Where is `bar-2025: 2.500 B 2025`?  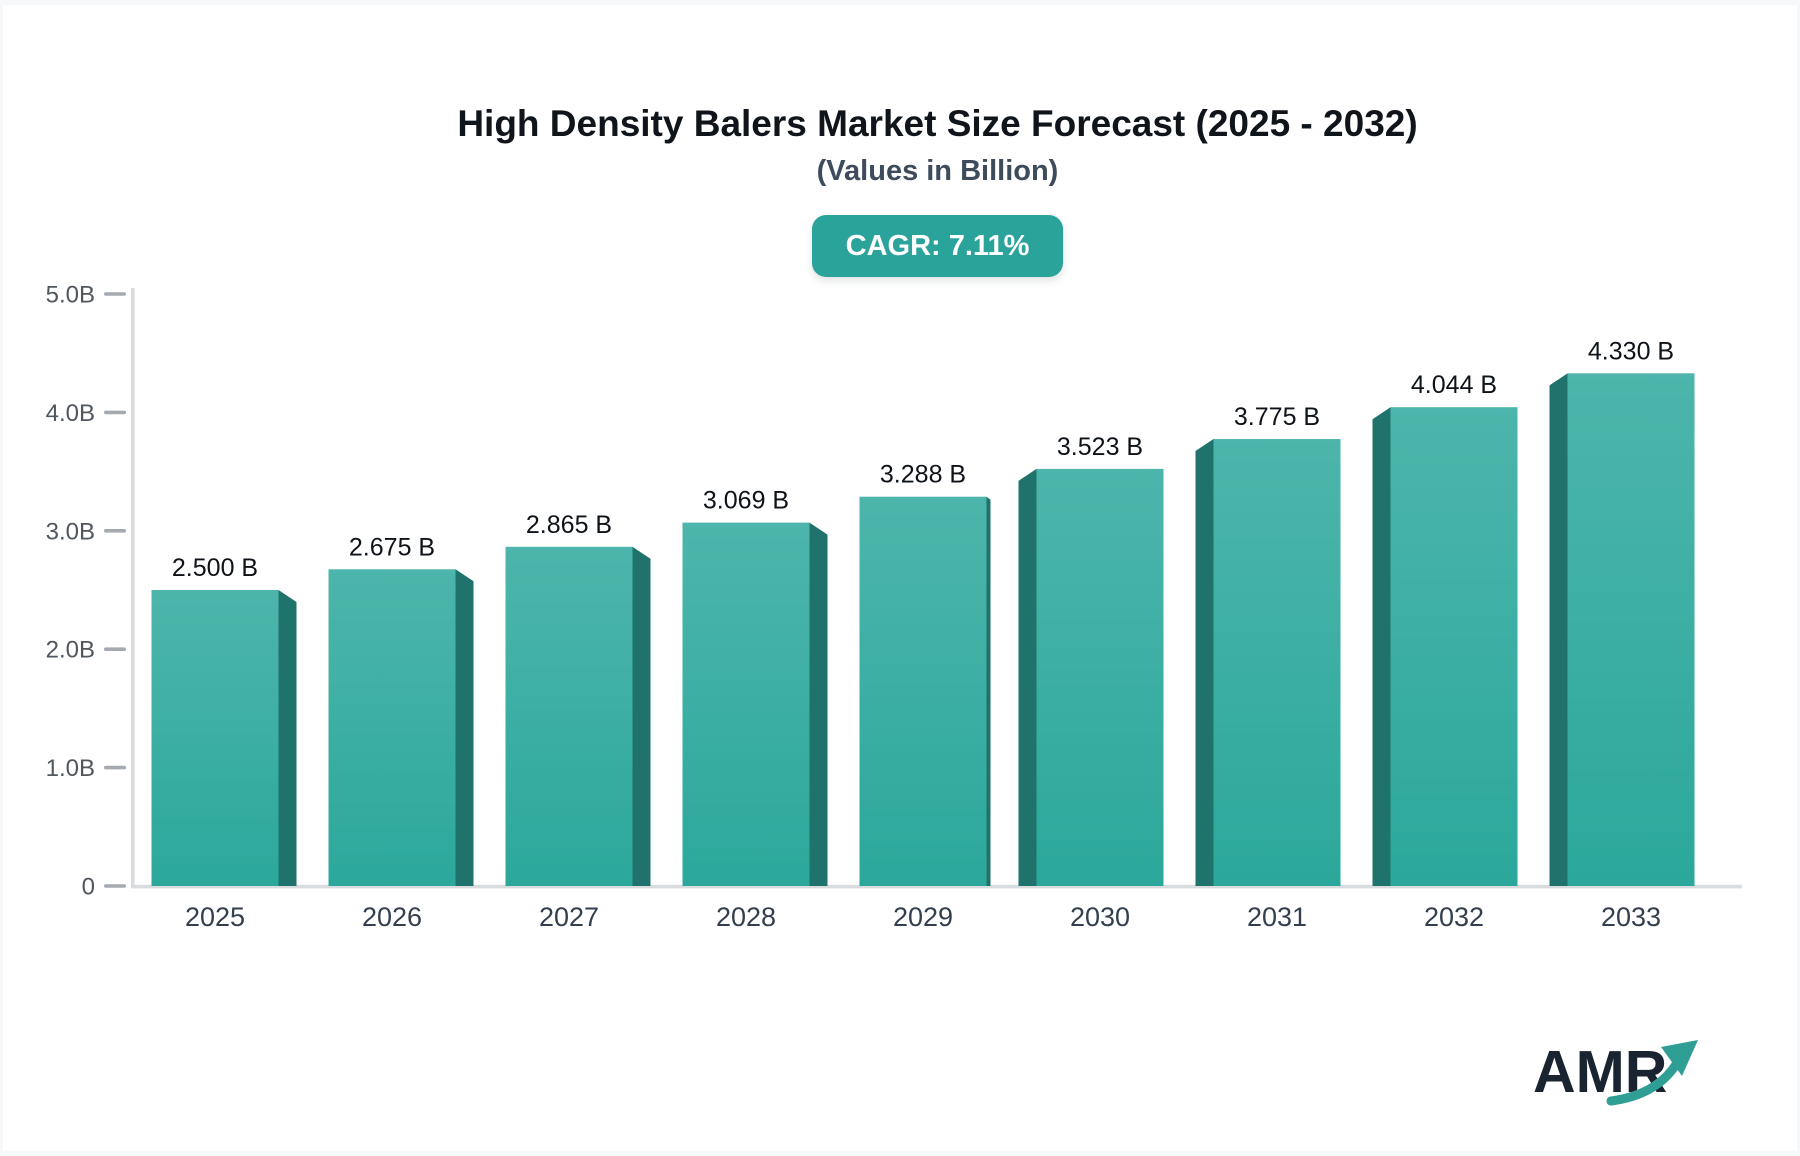 bar-2025: 2.500 B 2025 is located at coordinates (224, 743).